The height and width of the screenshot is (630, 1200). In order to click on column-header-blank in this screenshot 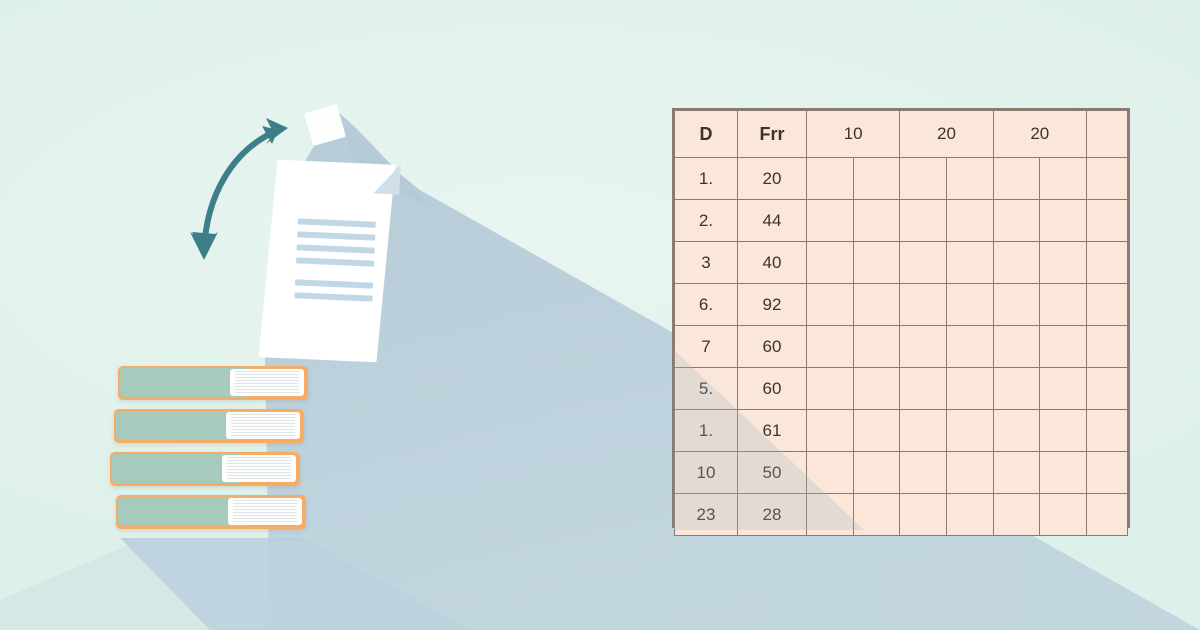, I will do `click(1107, 134)`.